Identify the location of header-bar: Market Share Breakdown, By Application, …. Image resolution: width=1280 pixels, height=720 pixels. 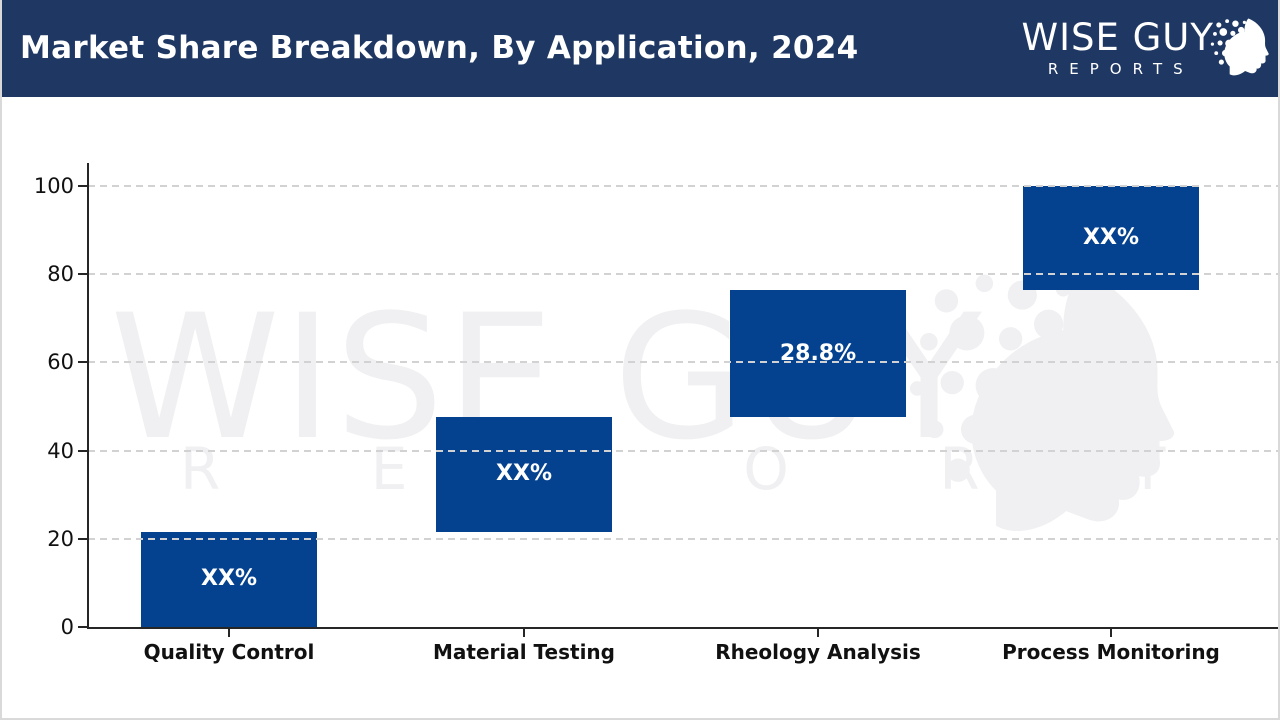
(640, 48).